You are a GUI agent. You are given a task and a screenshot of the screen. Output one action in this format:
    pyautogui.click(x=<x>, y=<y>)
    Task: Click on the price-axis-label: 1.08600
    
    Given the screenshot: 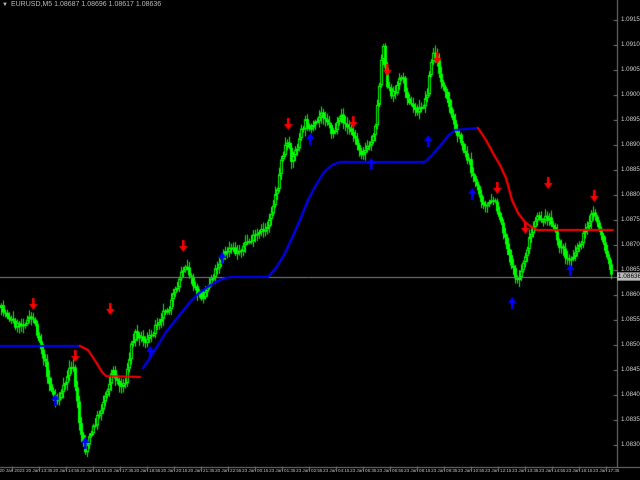 What is the action you would take?
    pyautogui.click(x=630, y=294)
    